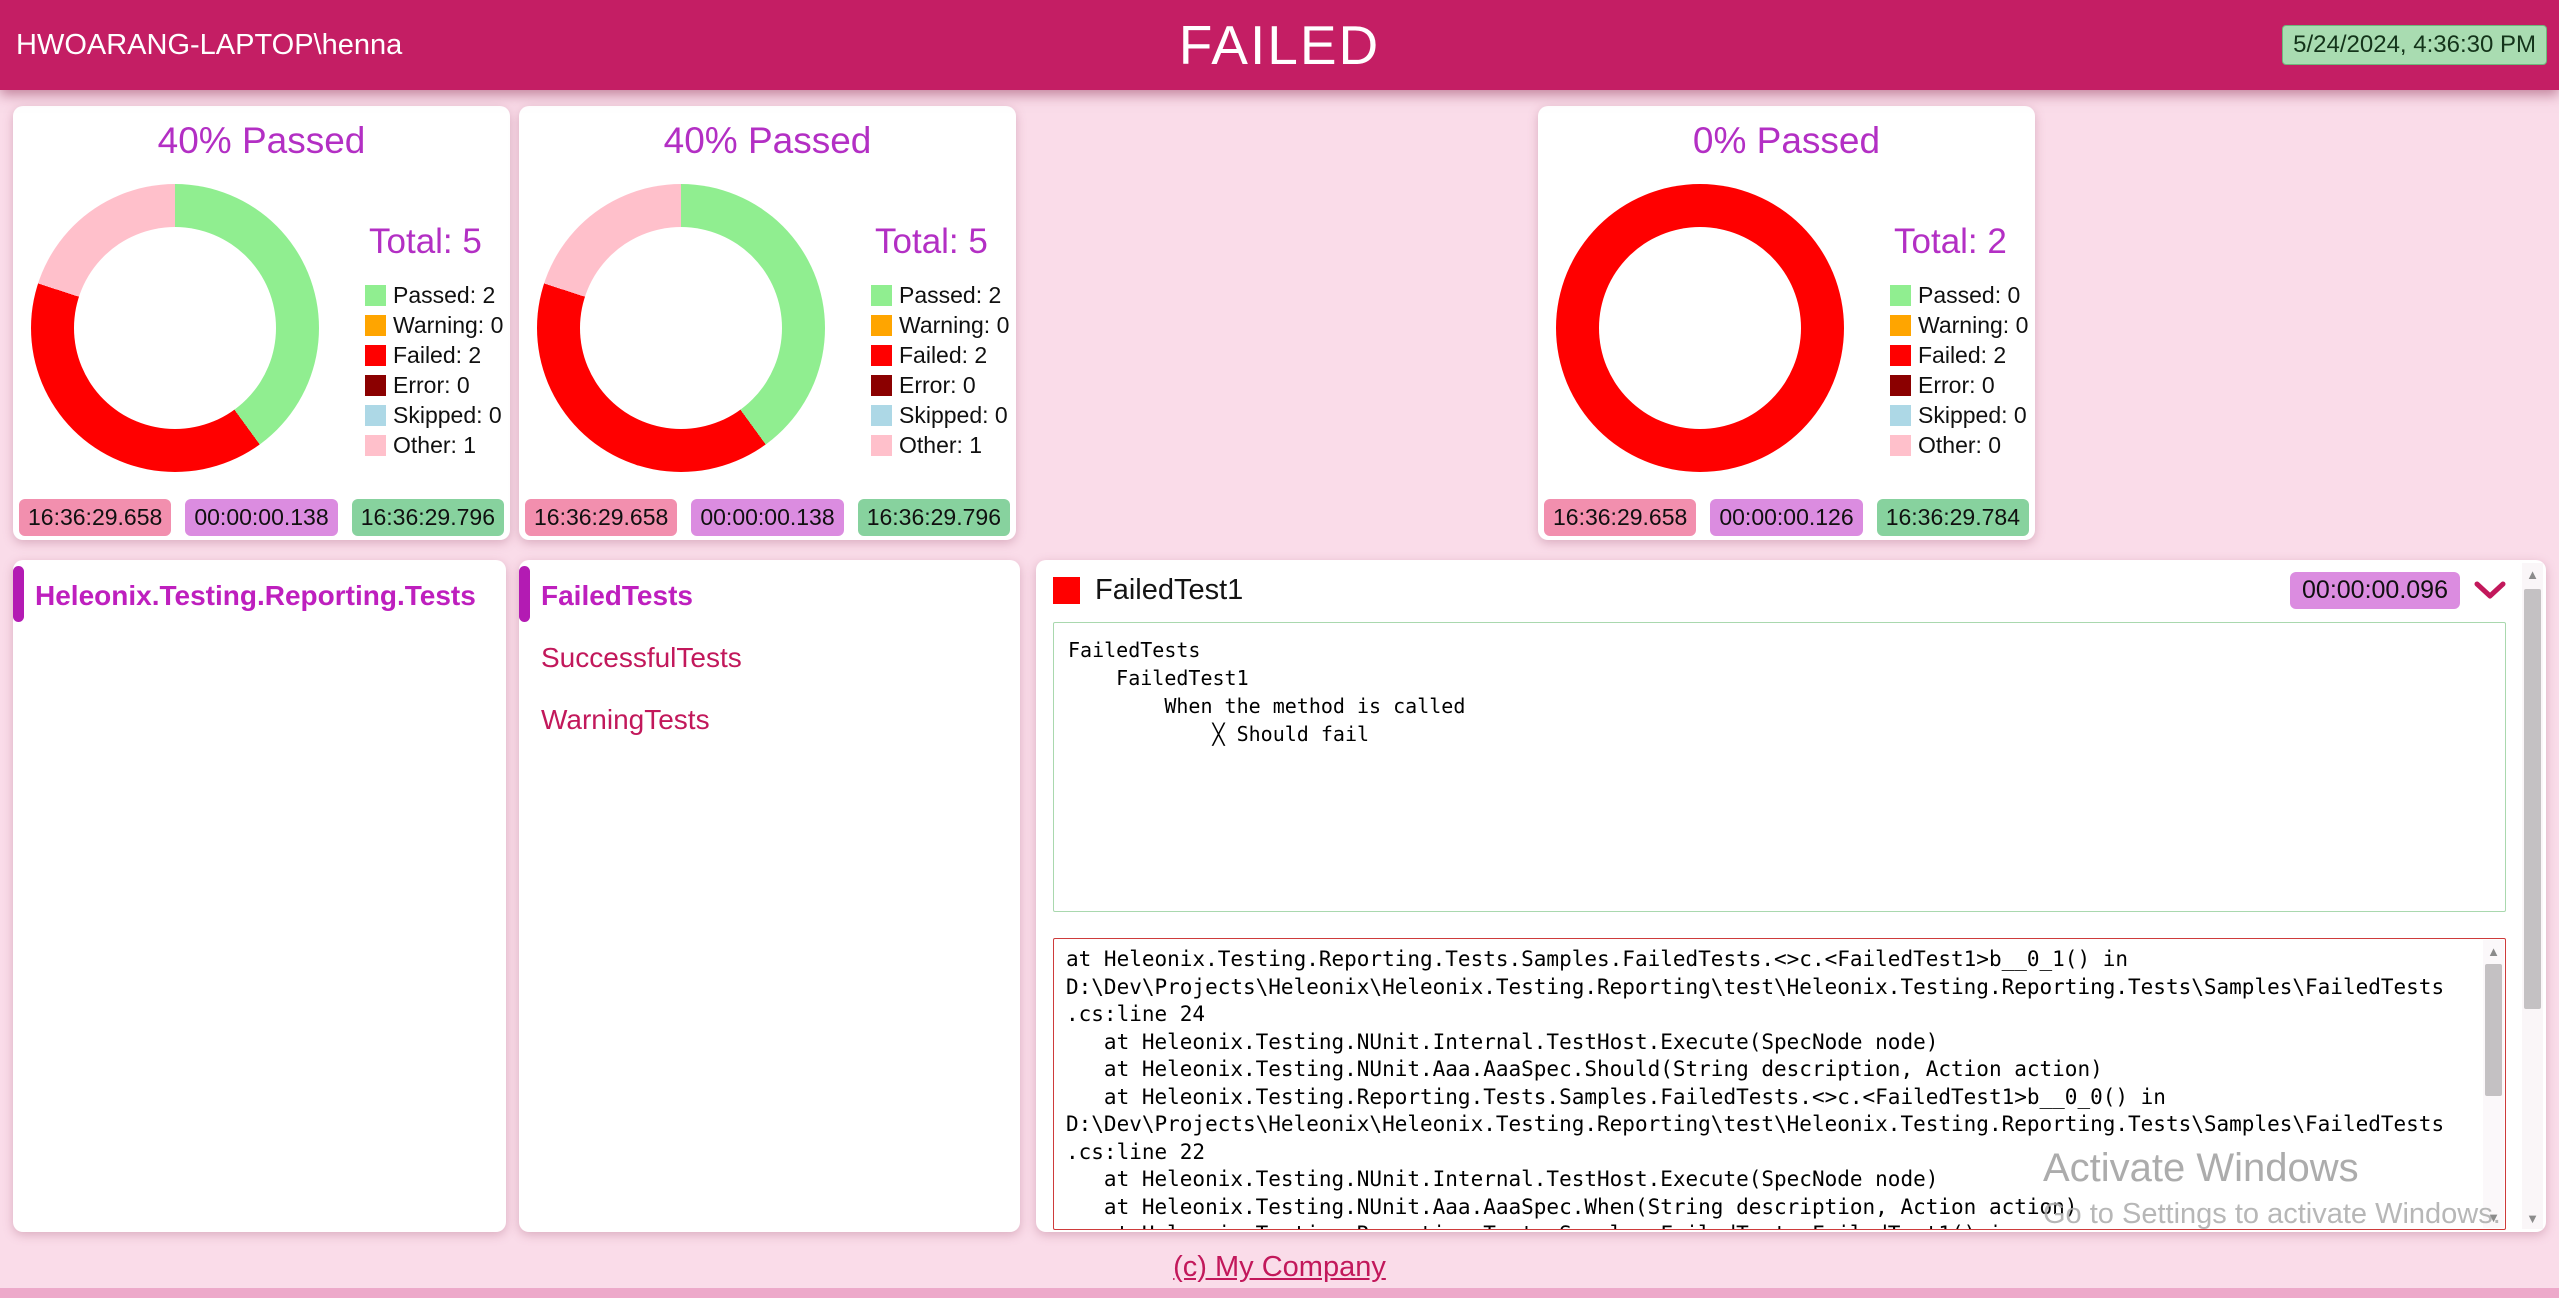  I want to click on assembly-item-label: Heleonix.Testing.Reporting.Tests, so click(255, 595).